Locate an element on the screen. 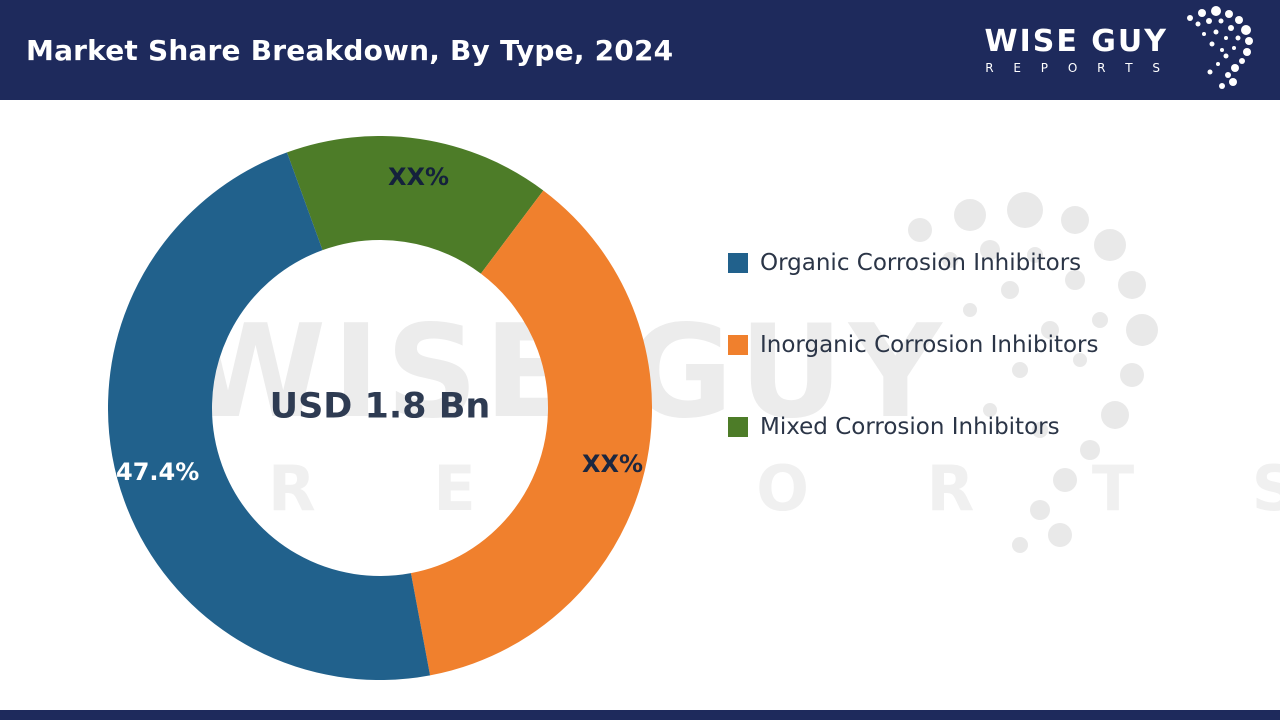 The width and height of the screenshot is (1280, 720). wiseguy-logo: WISE GUY R E P O R T S is located at coordinates (1119, 50).